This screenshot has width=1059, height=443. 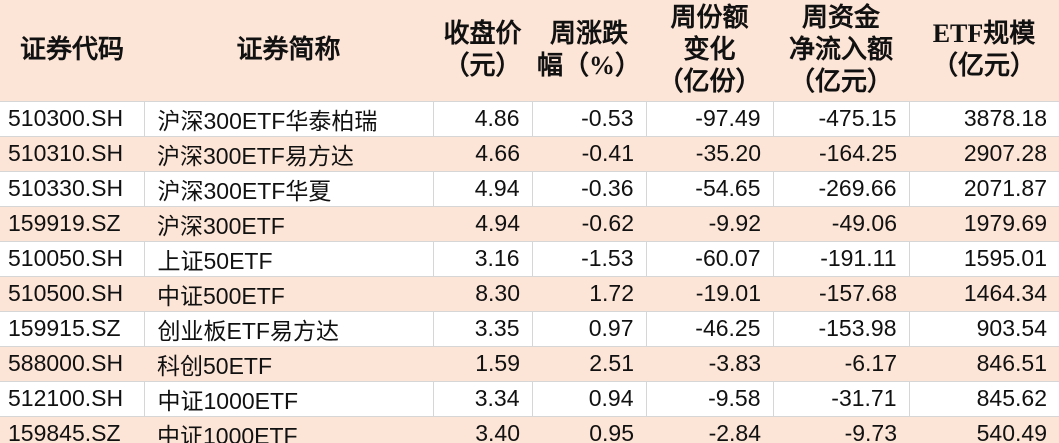 What do you see at coordinates (72, 329) in the screenshot?
I see `table-cell: 159915.SZ` at bounding box center [72, 329].